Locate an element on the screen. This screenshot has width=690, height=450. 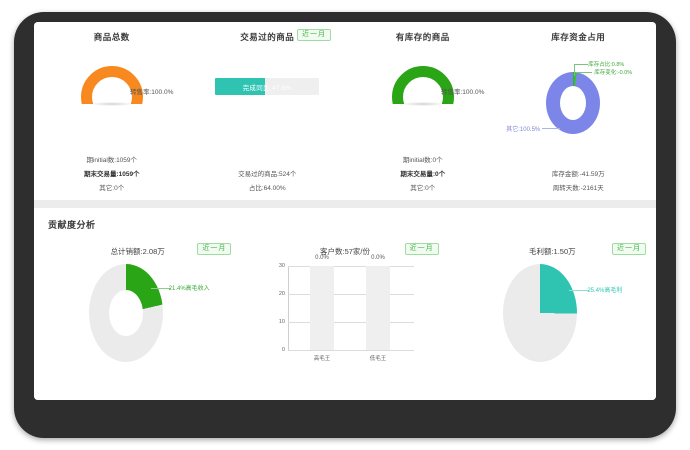
card-header: 商品总数 is located at coordinates (112, 37).